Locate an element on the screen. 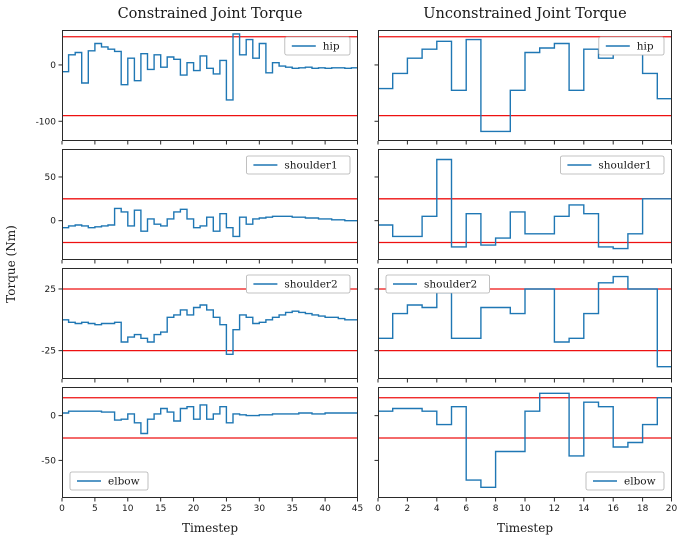 This screenshot has width=682, height=544. svg-text: 2 is located at coordinates (408, 509).